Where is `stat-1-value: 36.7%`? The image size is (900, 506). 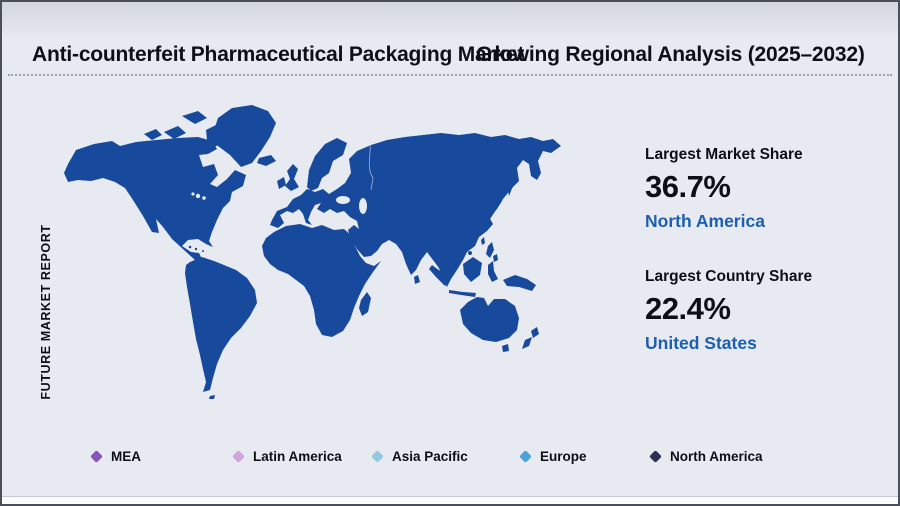 stat-1-value: 36.7% is located at coordinates (688, 186).